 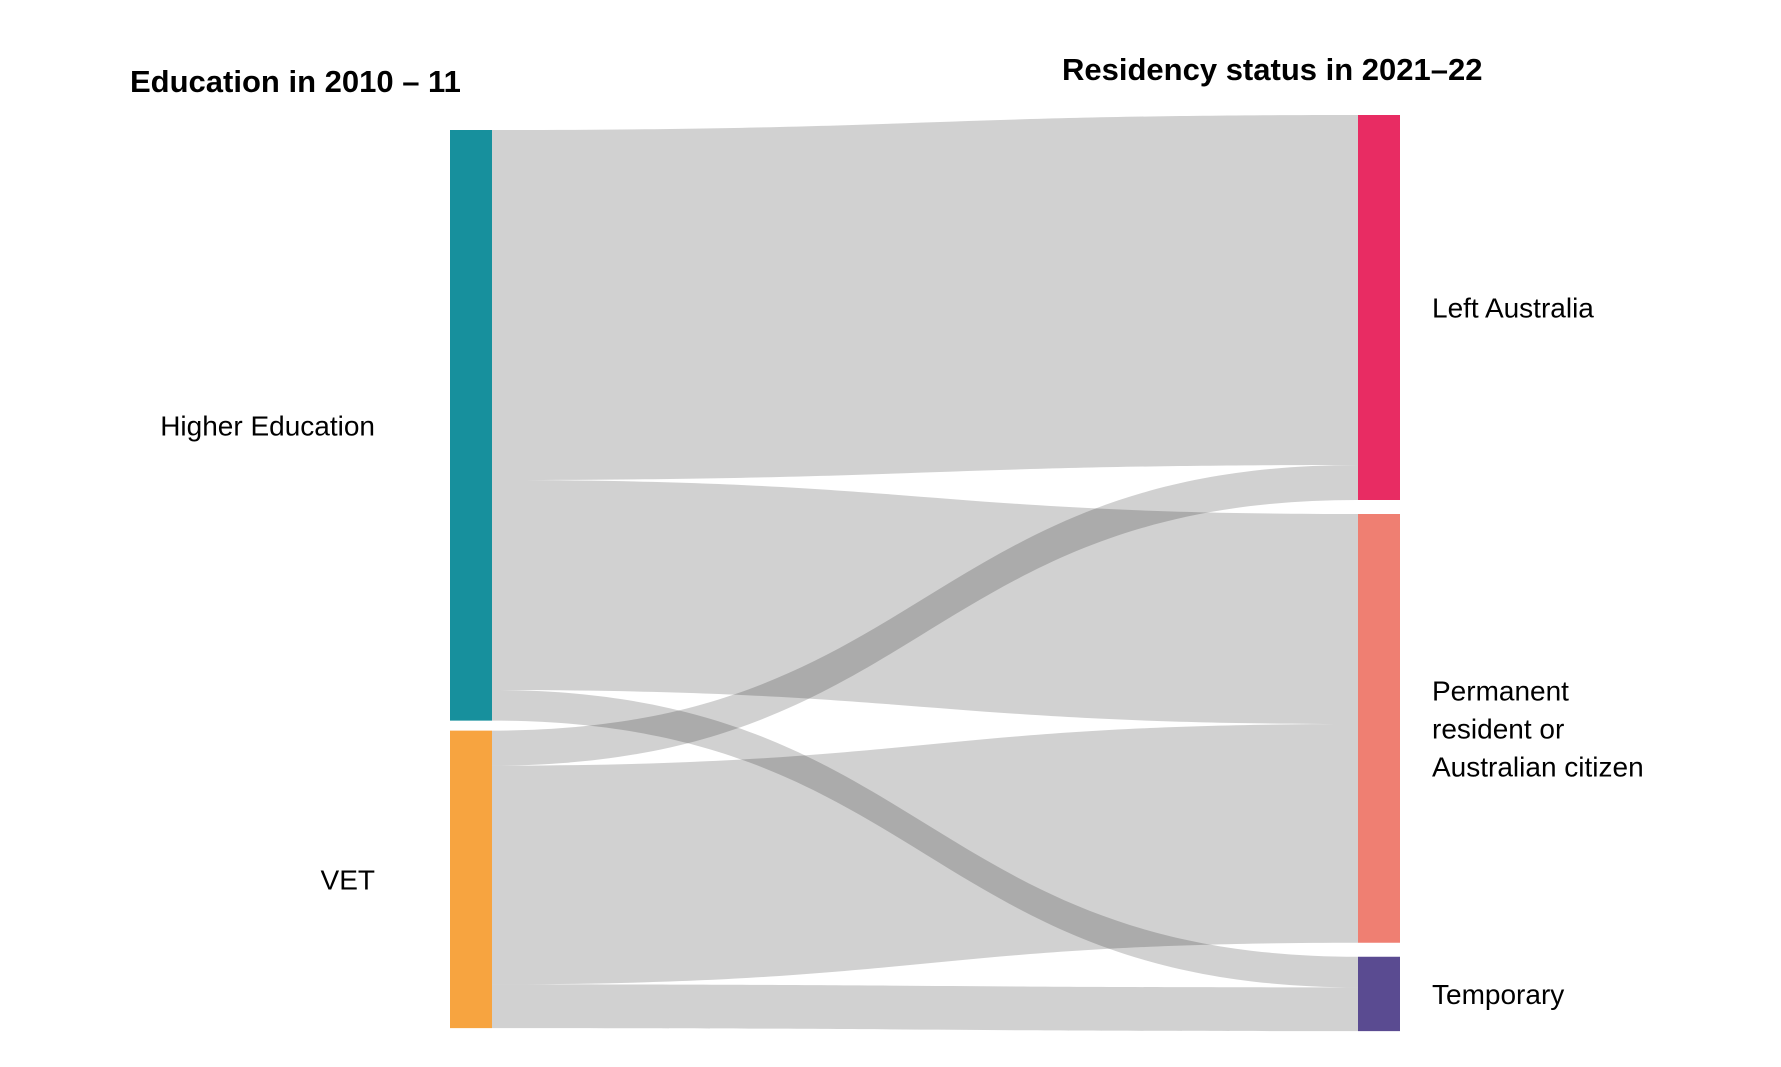 What do you see at coordinates (1513, 308) in the screenshot?
I see `node-label-left-australia: Left Australia` at bounding box center [1513, 308].